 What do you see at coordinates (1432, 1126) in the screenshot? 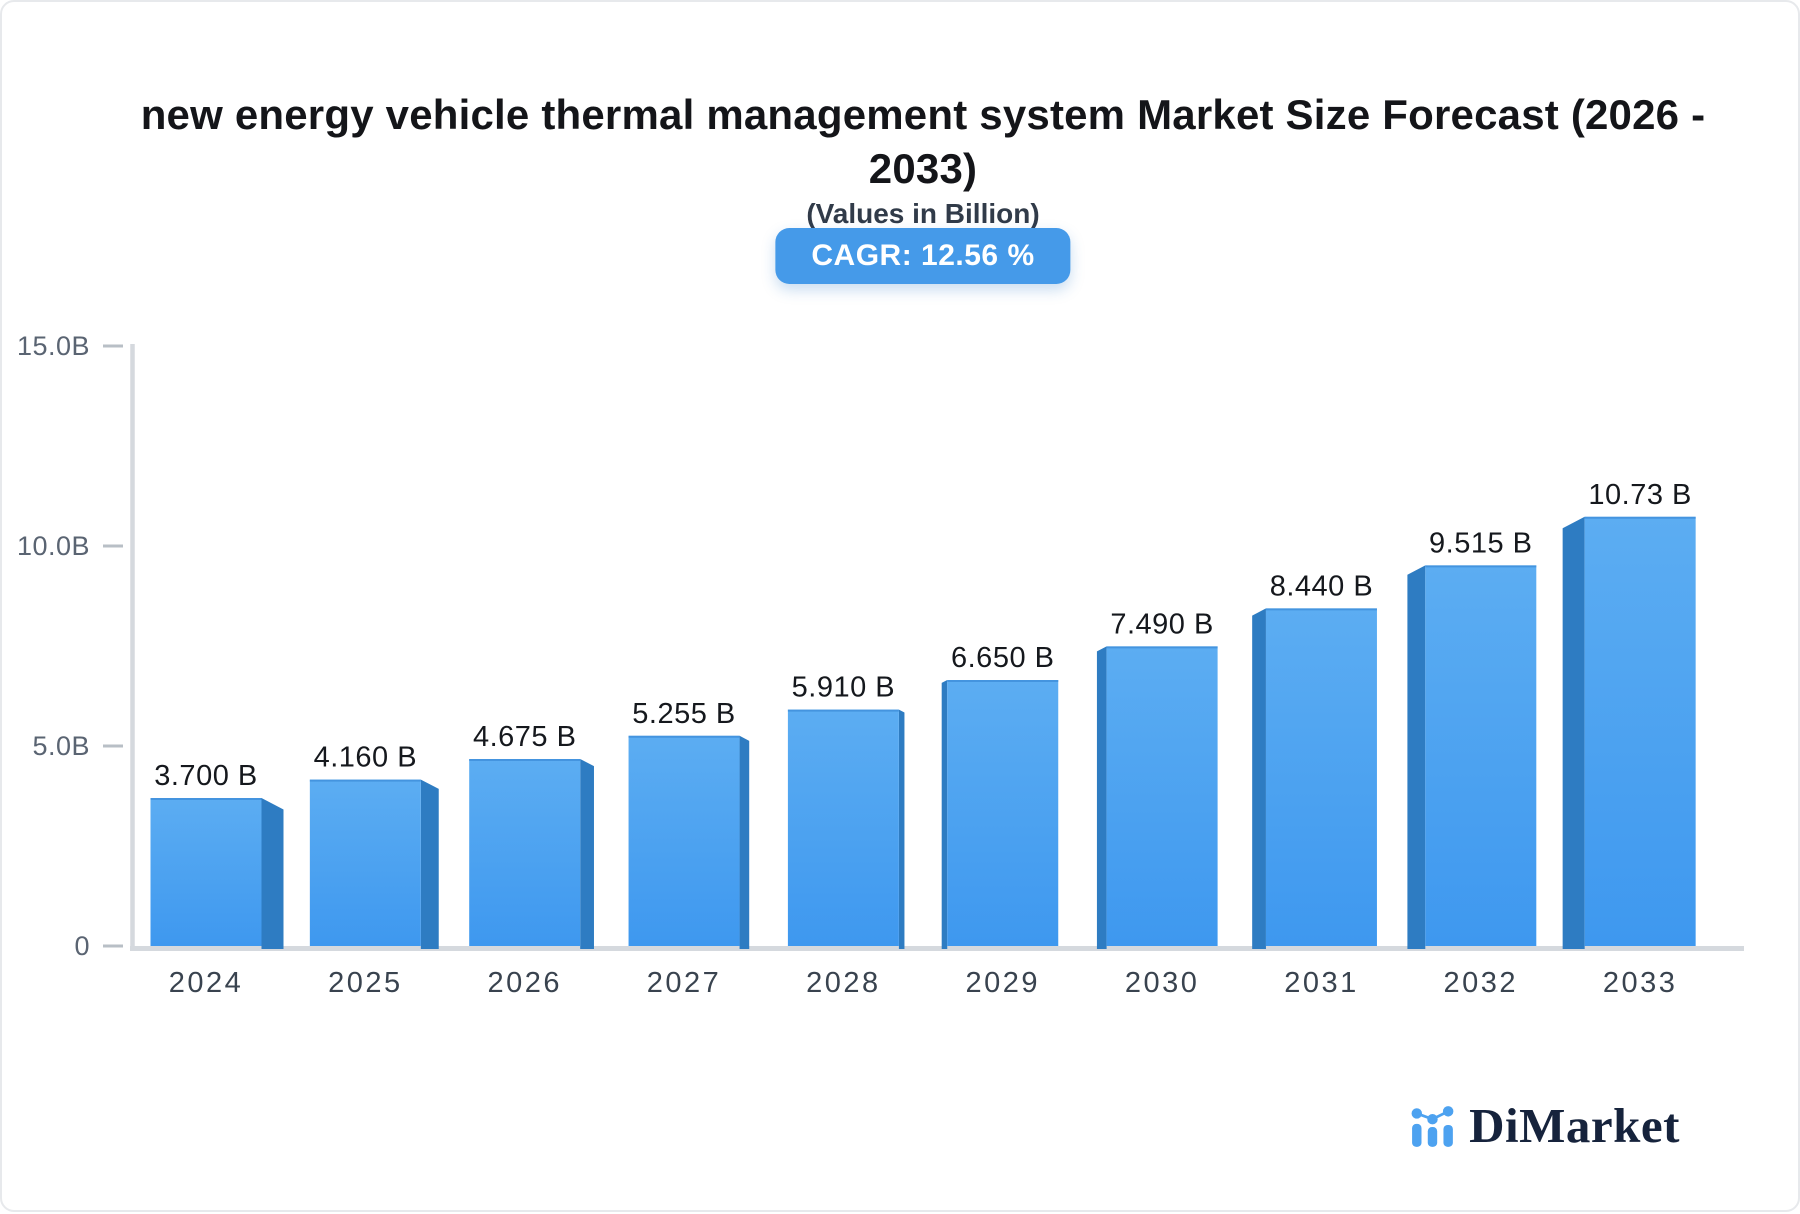
I see `dimarket-logo-bar-chart-with-dots-icon` at bounding box center [1432, 1126].